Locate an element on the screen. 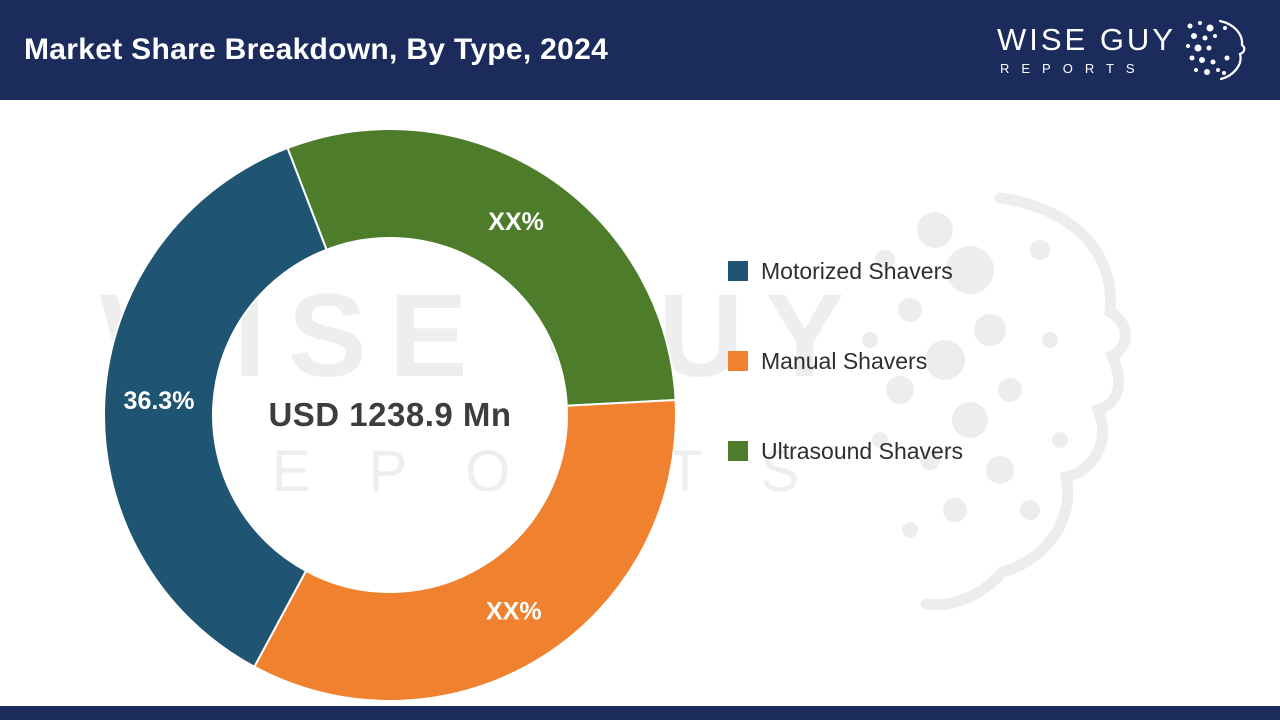 The height and width of the screenshot is (720, 1280). chart-title: Market Share Breakdown, By Type, 2024 is located at coordinates (316, 49).